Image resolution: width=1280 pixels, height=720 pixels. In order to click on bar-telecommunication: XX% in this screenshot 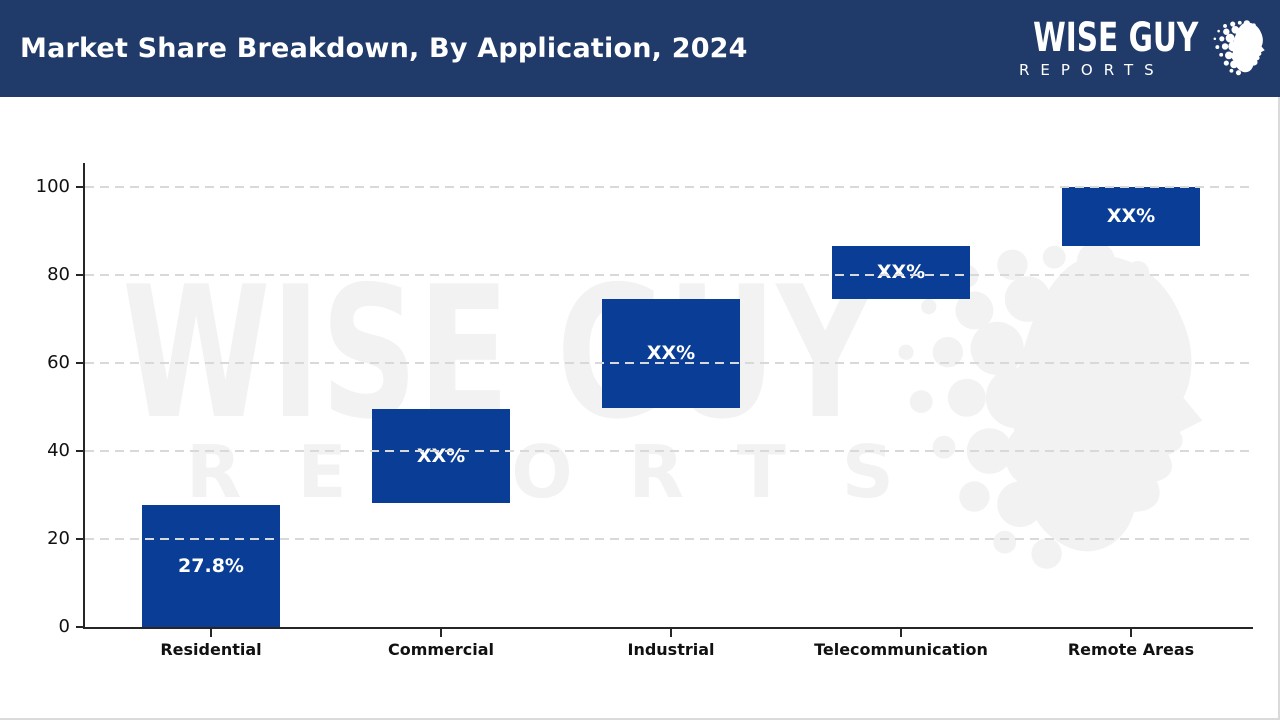, I will do `click(901, 272)`.